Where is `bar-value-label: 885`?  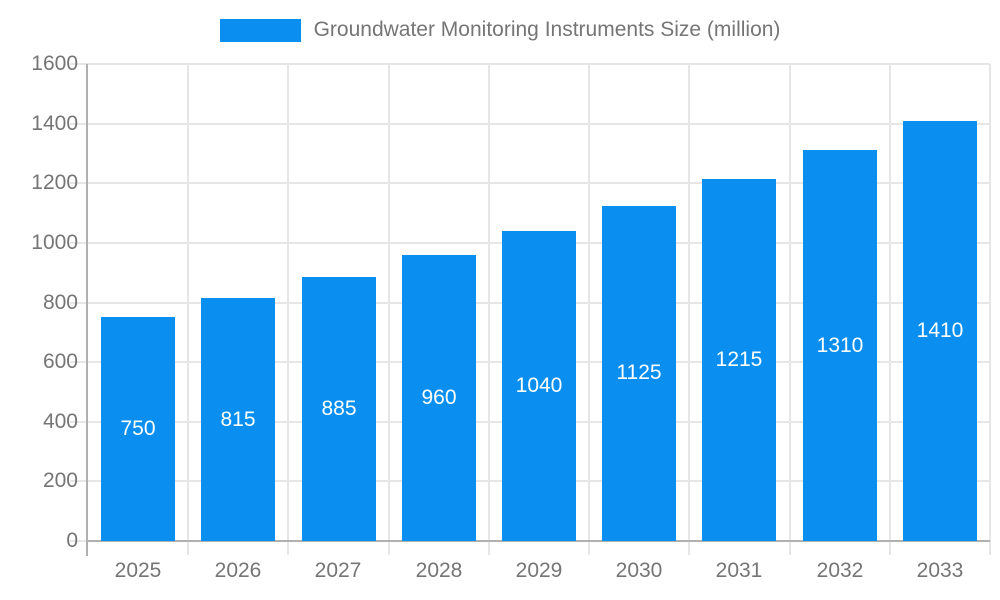 bar-value-label: 885 is located at coordinates (339, 408).